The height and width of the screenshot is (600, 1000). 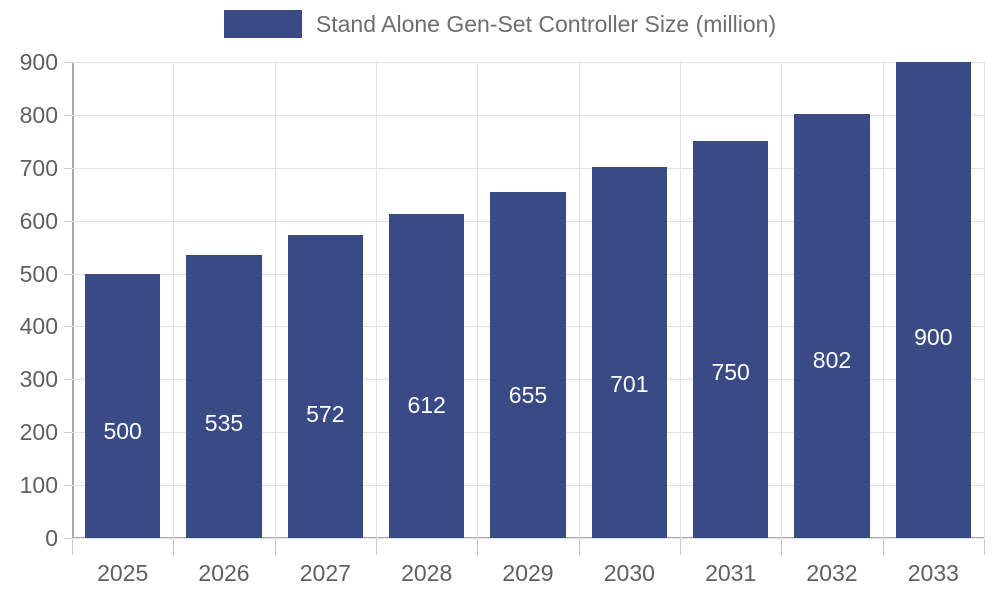 What do you see at coordinates (832, 573) in the screenshot?
I see `x-tick-label: 2032` at bounding box center [832, 573].